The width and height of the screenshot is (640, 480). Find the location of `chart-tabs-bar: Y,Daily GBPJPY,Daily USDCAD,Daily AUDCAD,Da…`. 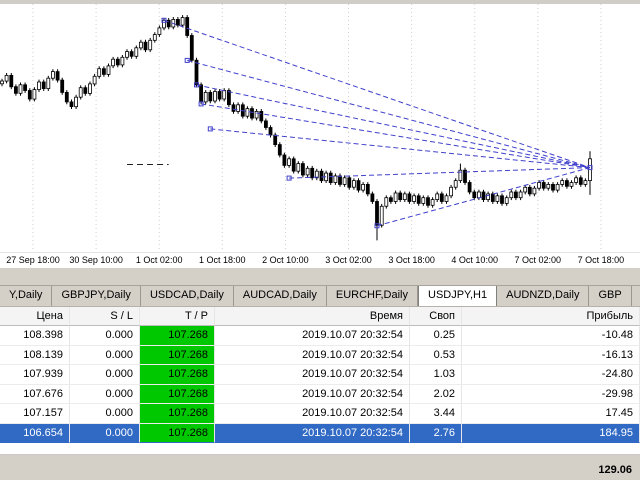

chart-tabs-bar: Y,Daily GBPJPY,Daily USDCAD,Daily AUDCAD,Da… is located at coordinates (320, 296).